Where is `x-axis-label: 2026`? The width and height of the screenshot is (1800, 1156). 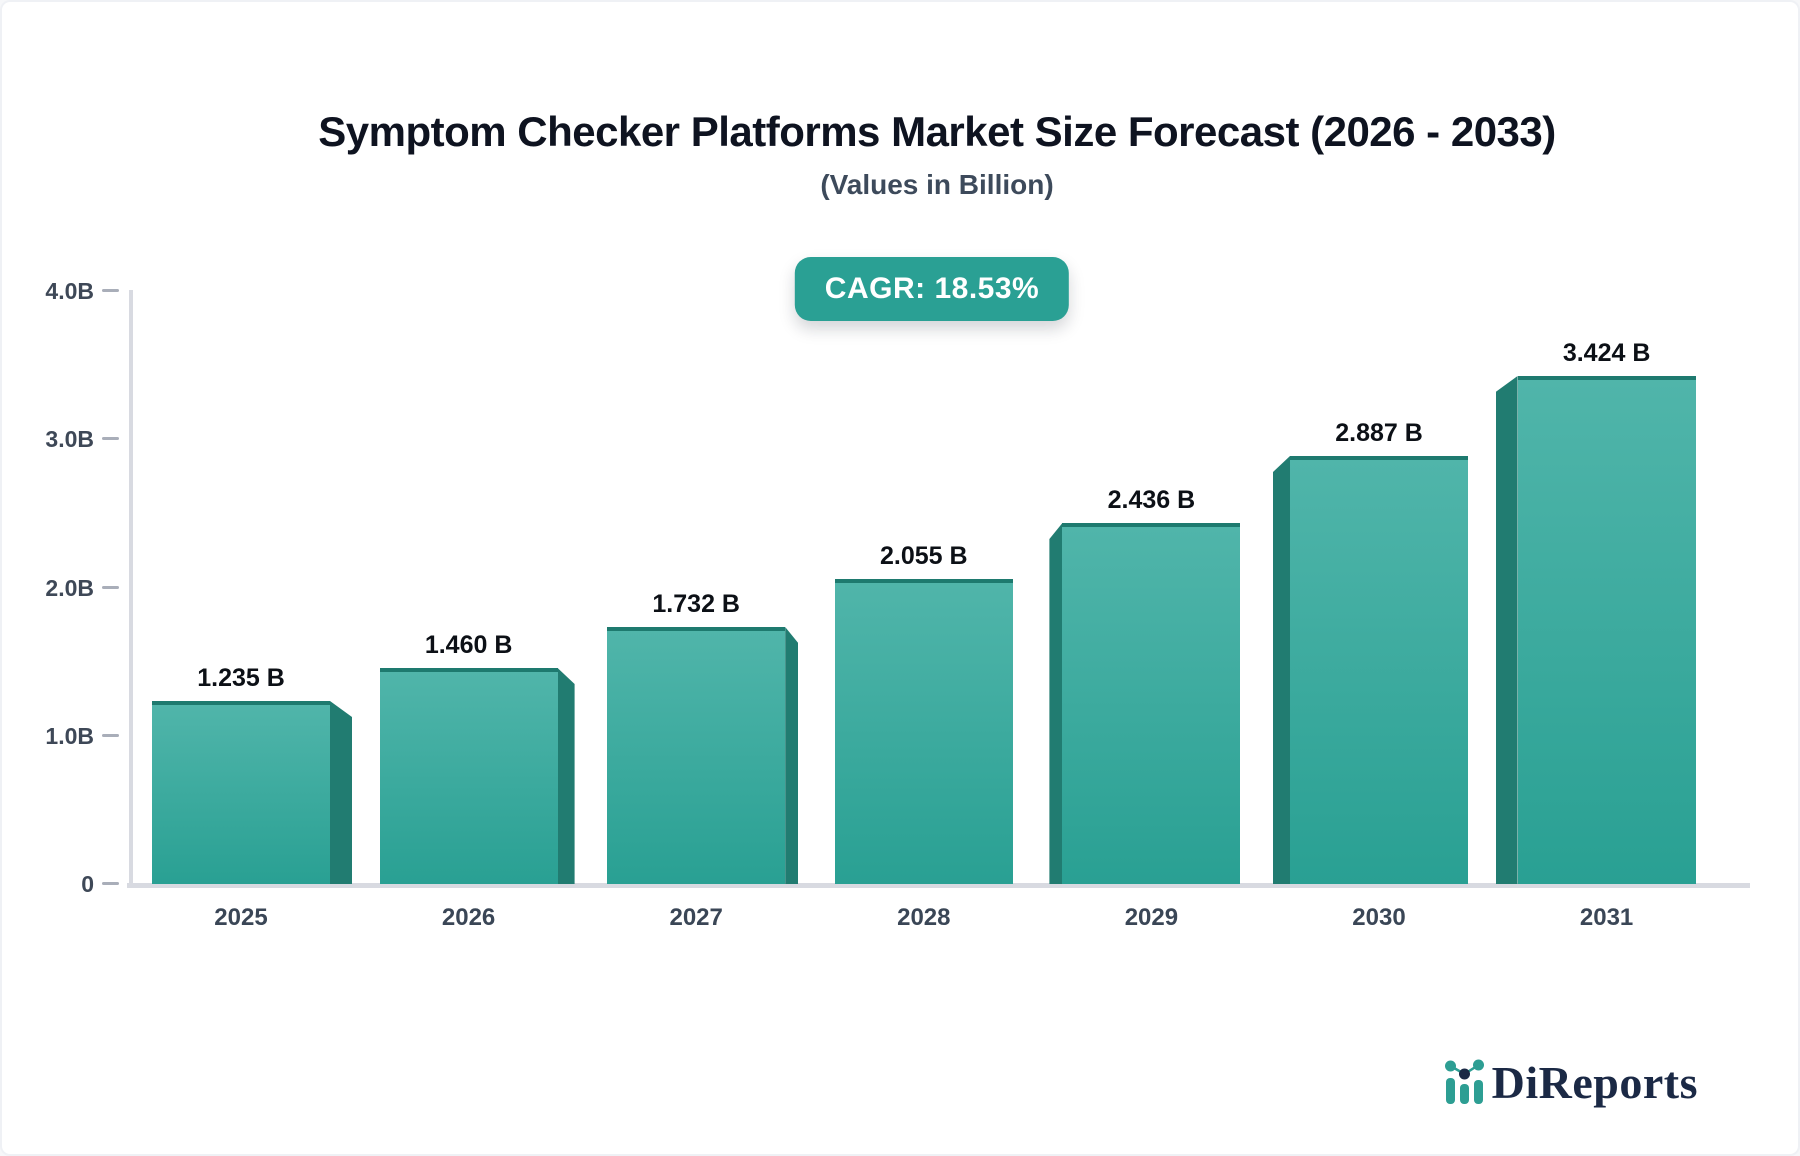
x-axis-label: 2026 is located at coordinates (468, 917).